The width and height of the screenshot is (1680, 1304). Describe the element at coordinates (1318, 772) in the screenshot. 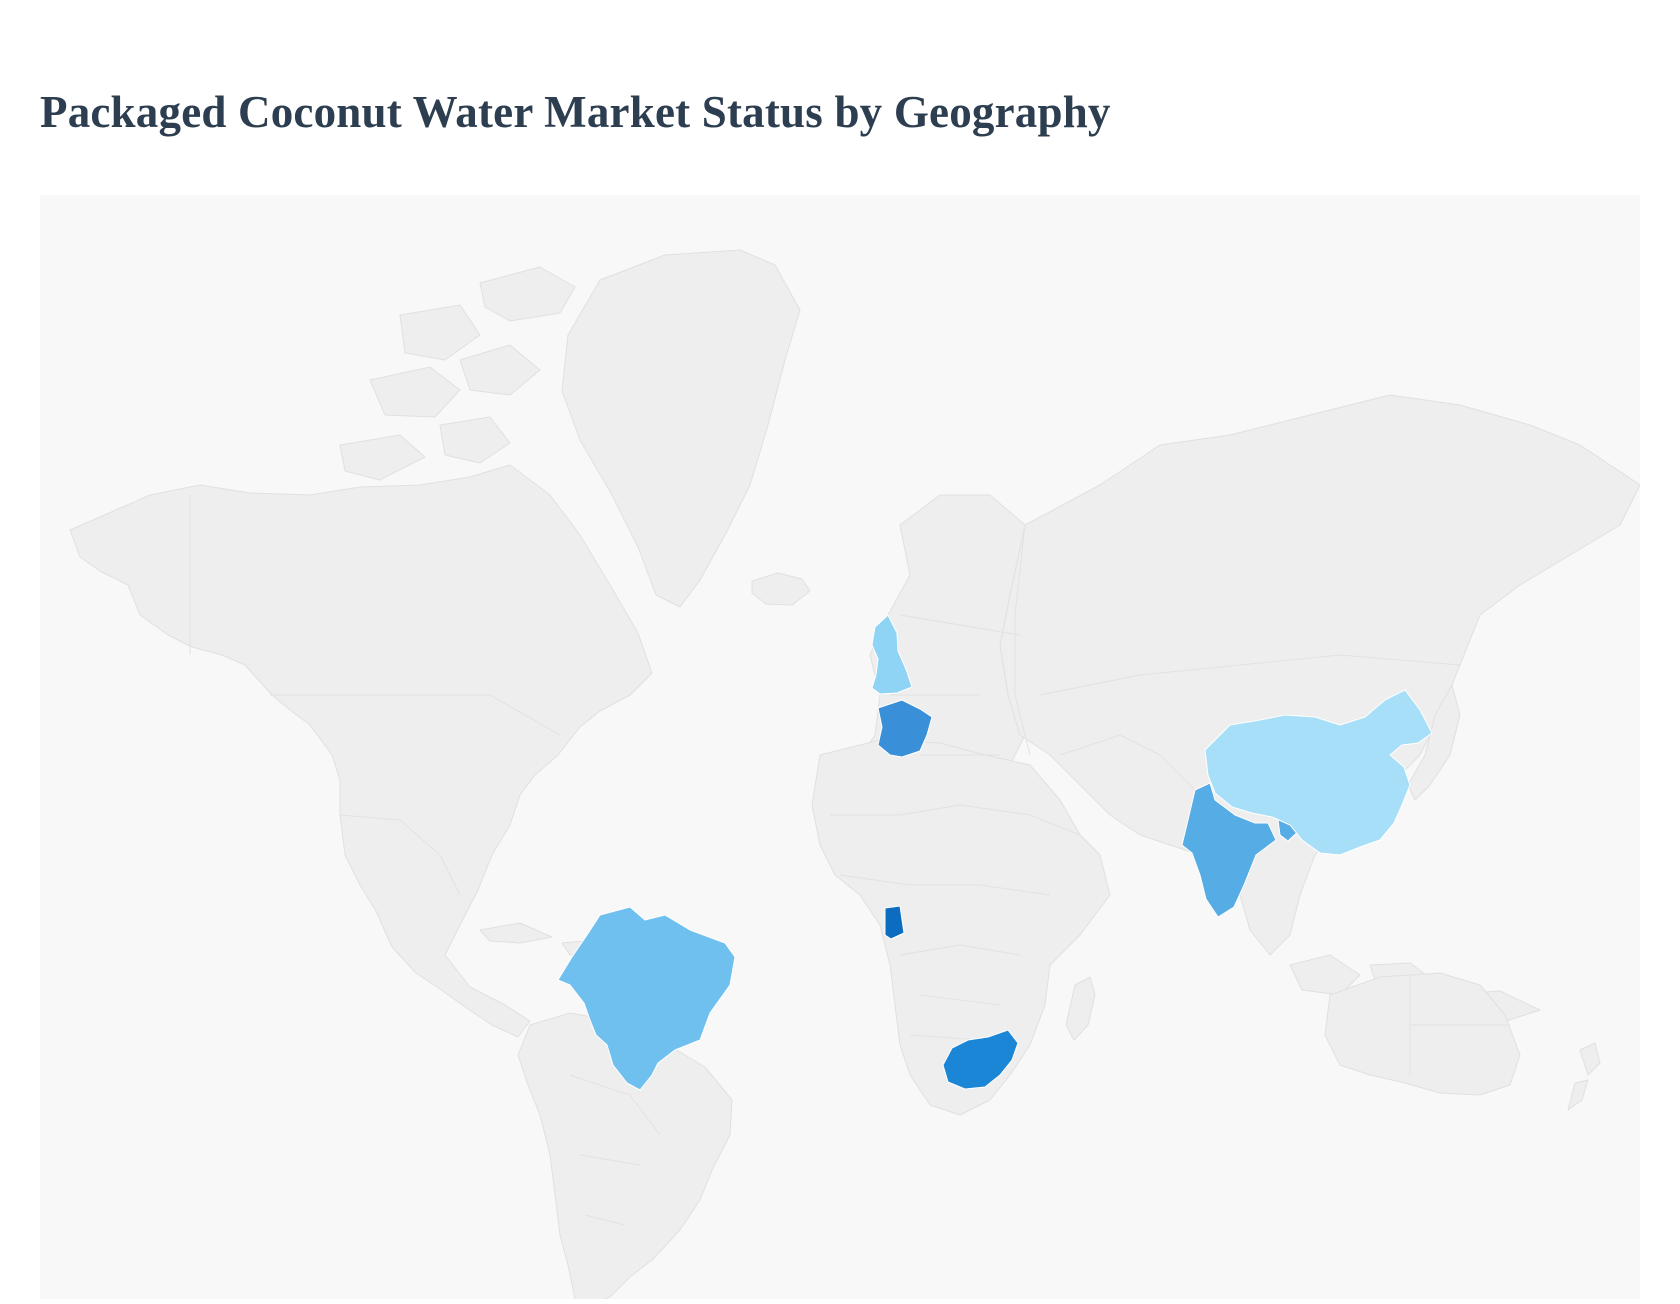

I see `region-china` at that location.